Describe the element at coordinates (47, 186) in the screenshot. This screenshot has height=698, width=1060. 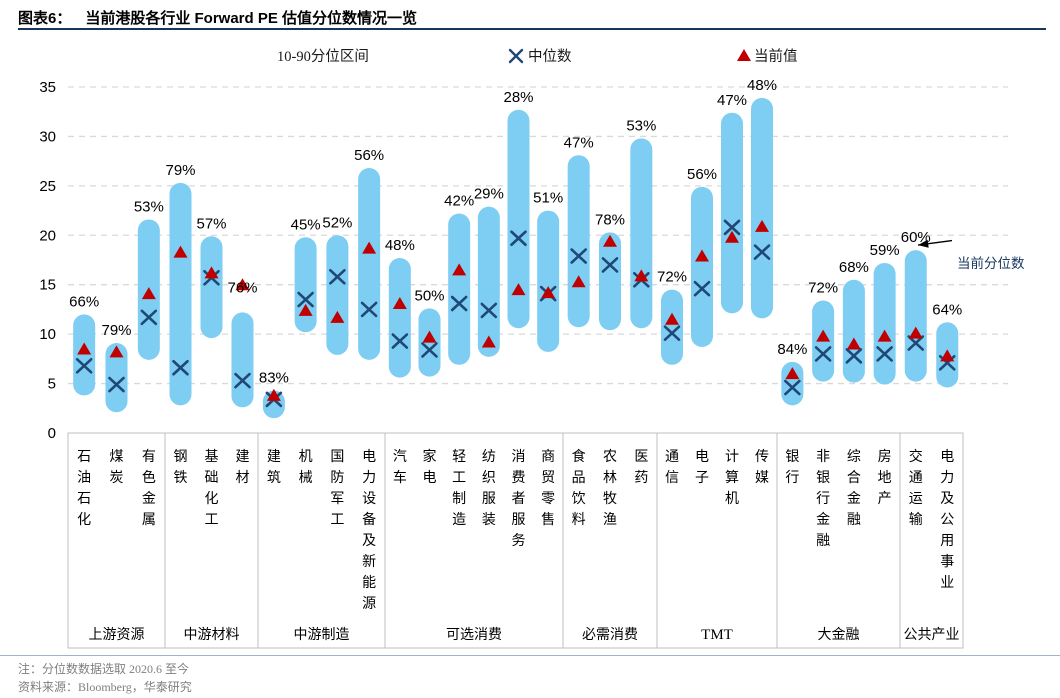
I see `y-axis-tick-label: 25` at that location.